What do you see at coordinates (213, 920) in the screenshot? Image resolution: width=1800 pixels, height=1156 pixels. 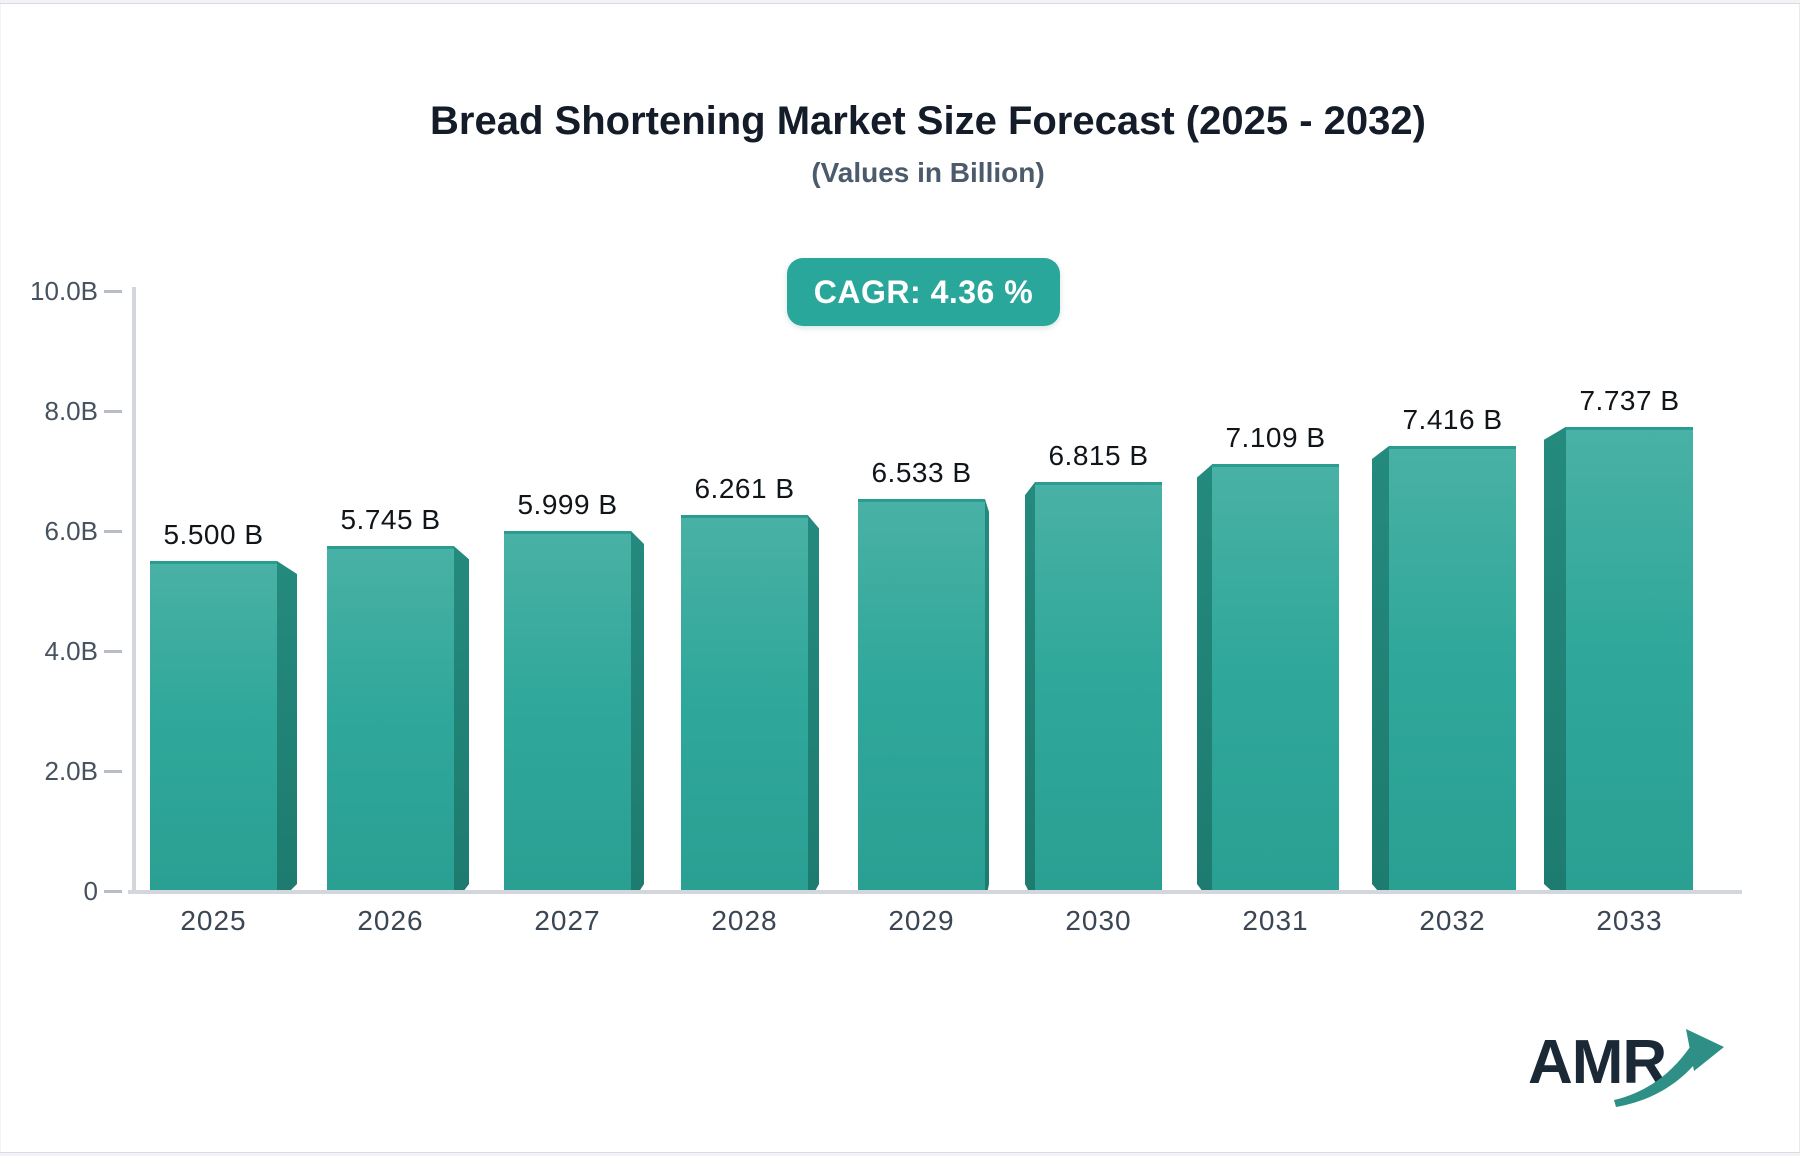 I see `x-axis-category-label: 2025` at bounding box center [213, 920].